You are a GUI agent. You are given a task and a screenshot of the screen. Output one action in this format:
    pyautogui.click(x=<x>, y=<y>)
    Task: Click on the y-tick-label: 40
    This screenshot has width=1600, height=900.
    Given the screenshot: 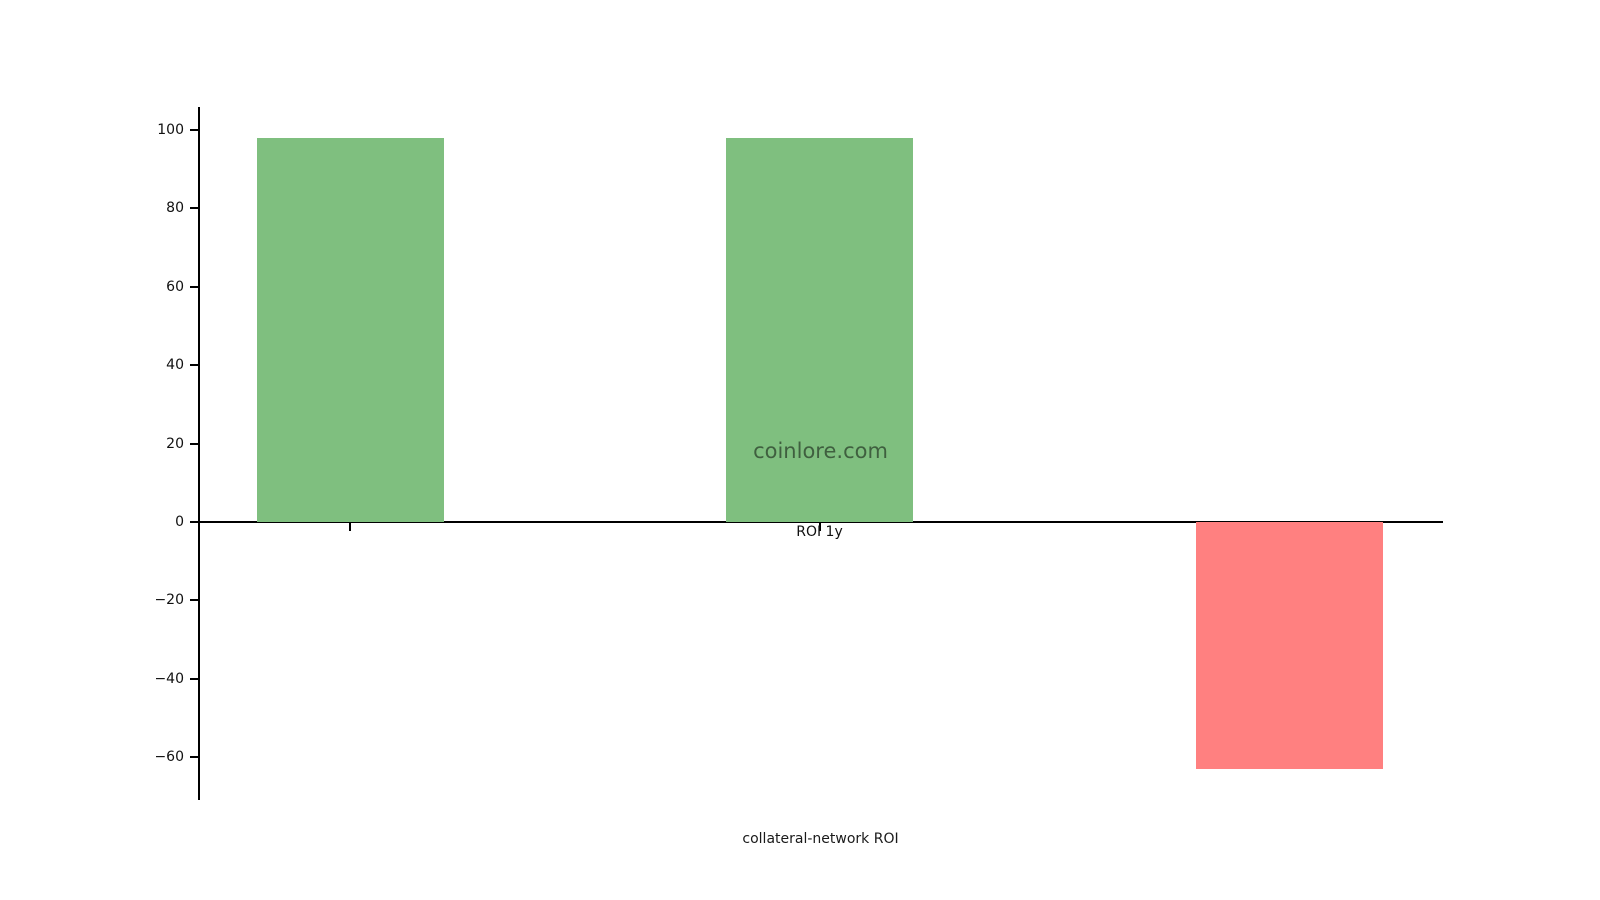 What is the action you would take?
    pyautogui.click(x=175, y=365)
    